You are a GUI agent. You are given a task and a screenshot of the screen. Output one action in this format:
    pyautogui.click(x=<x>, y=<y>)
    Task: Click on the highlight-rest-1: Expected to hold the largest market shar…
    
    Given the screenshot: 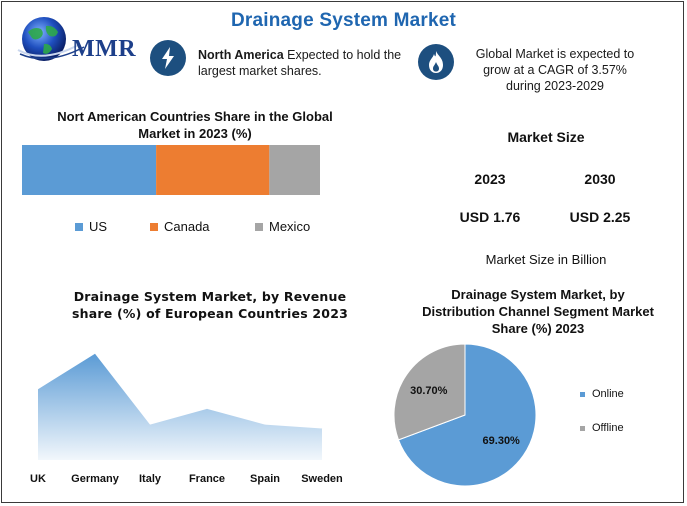 What is the action you would take?
    pyautogui.click(x=300, y=63)
    